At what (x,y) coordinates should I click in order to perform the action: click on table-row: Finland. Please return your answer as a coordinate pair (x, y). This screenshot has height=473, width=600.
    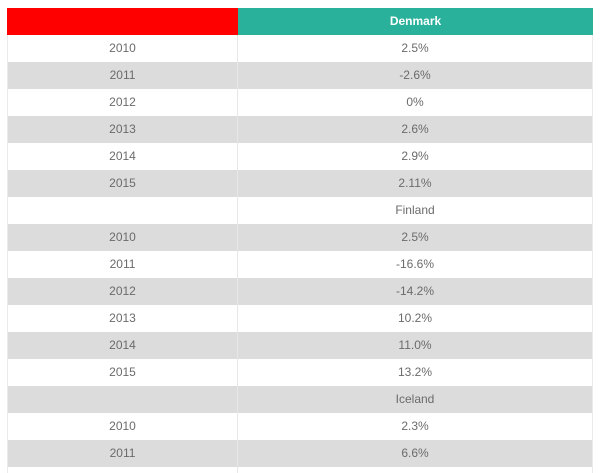
    Looking at the image, I should click on (300, 210).